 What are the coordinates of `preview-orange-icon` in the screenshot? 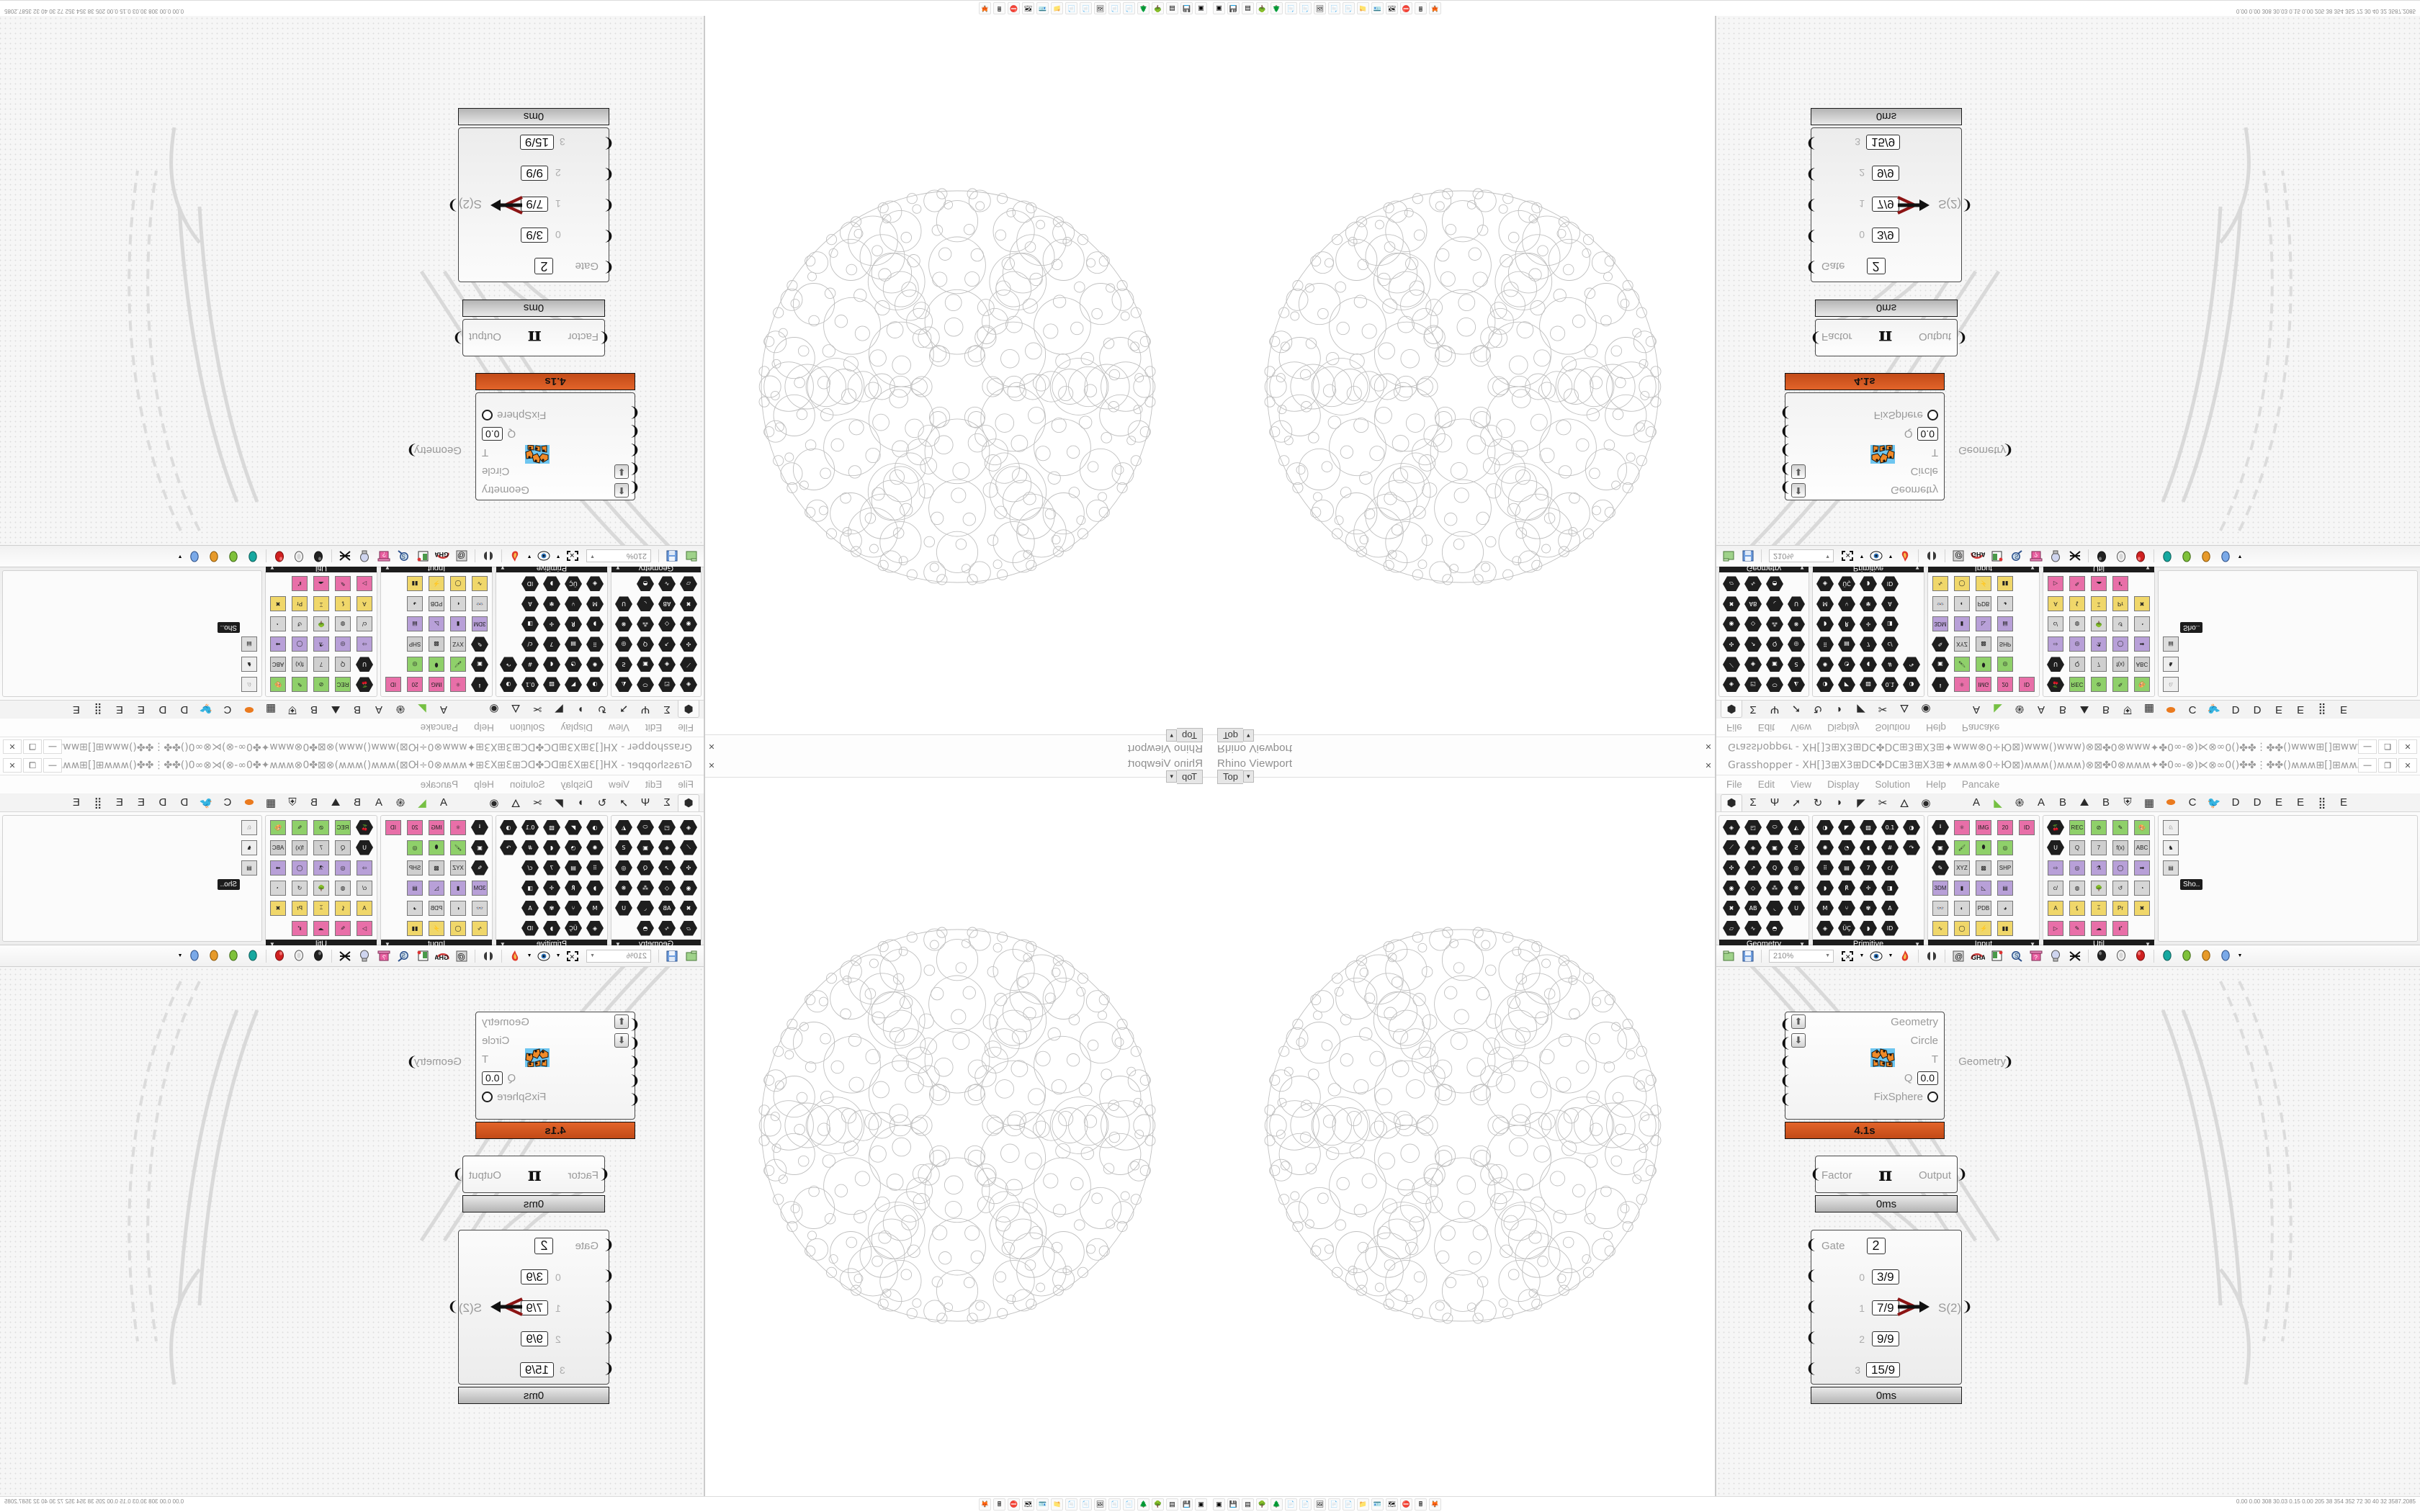 It's located at (2206, 556).